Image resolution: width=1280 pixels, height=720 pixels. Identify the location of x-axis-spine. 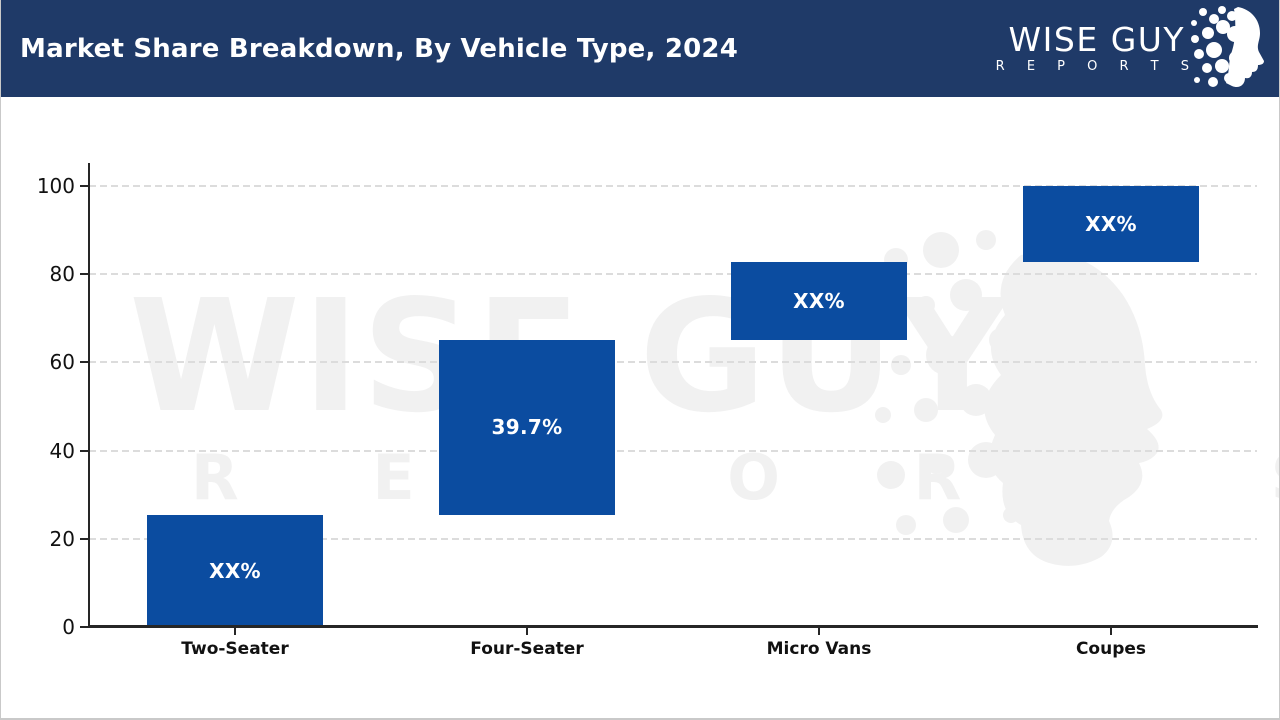
(673, 626).